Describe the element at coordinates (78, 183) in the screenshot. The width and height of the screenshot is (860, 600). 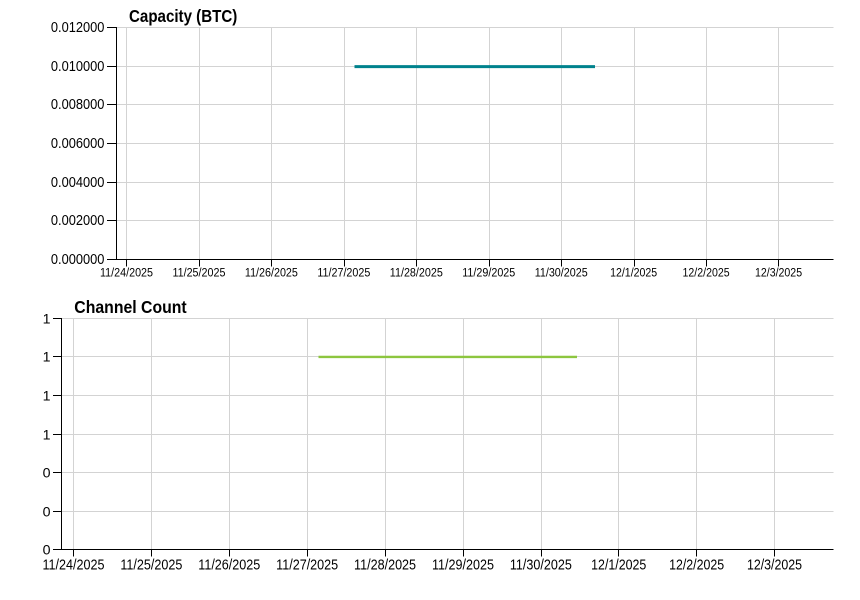
I see `svg-text: 0.004000` at that location.